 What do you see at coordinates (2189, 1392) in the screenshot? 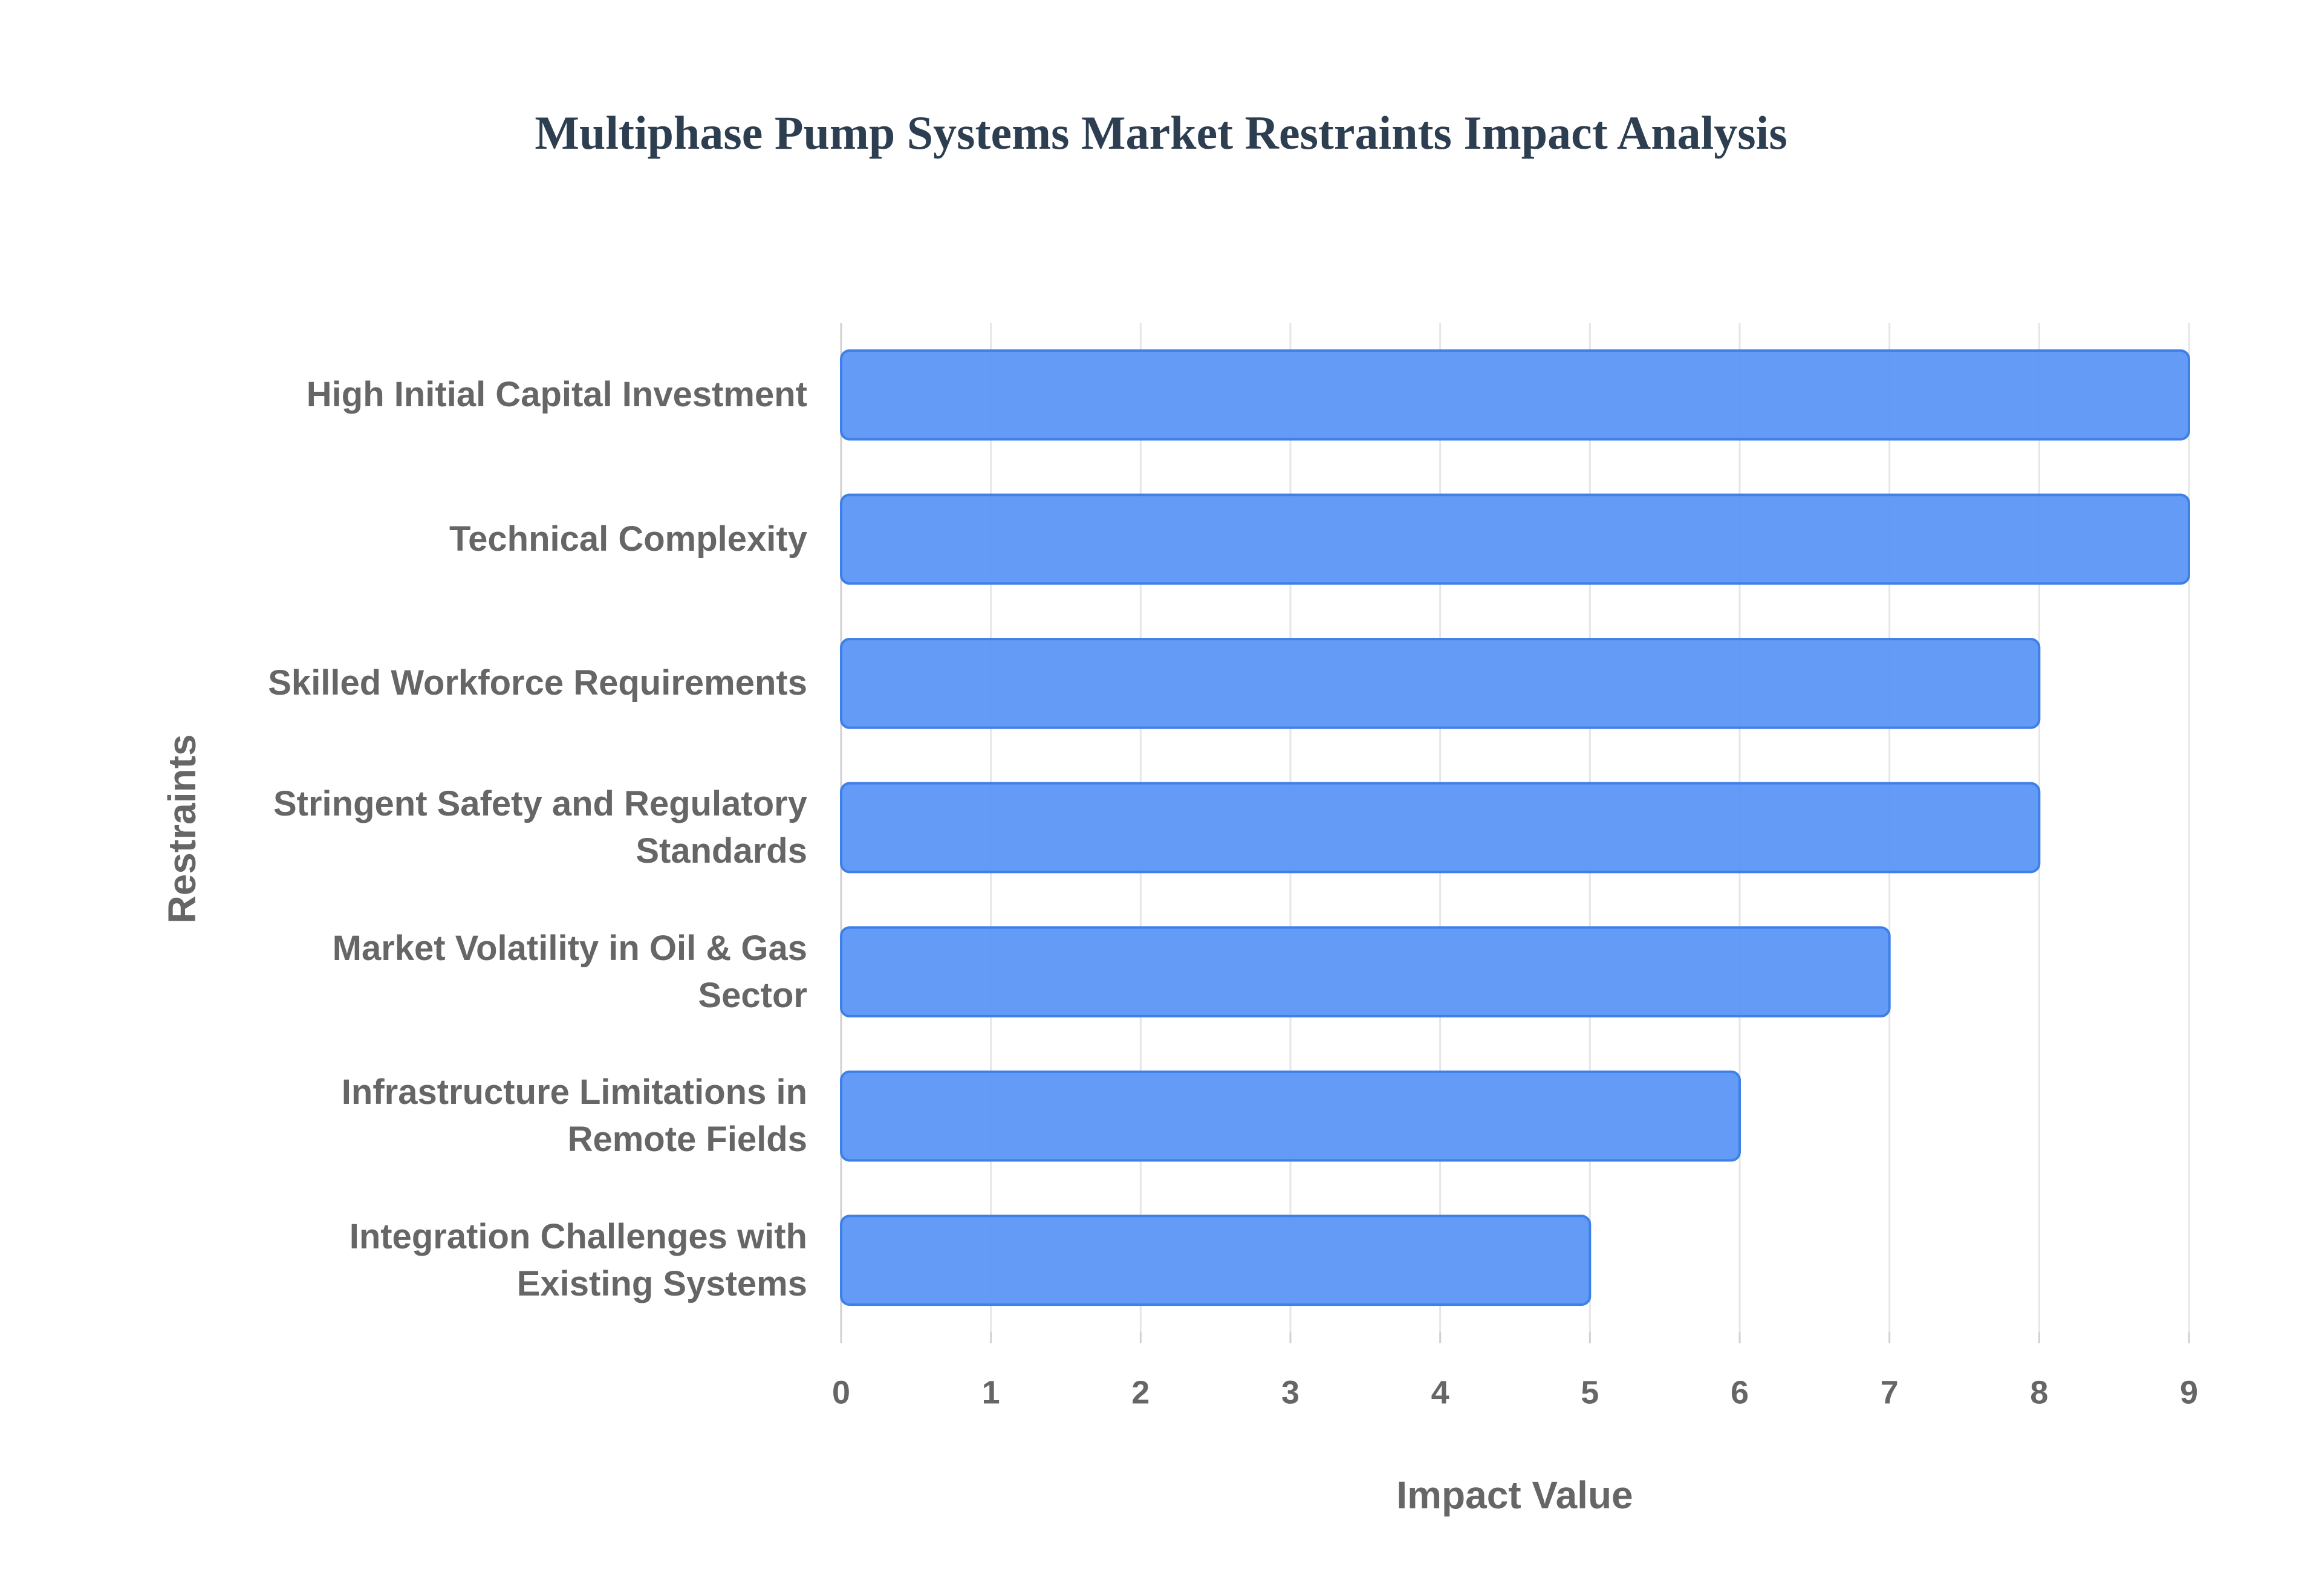
I see `x-tick-label: 9` at bounding box center [2189, 1392].